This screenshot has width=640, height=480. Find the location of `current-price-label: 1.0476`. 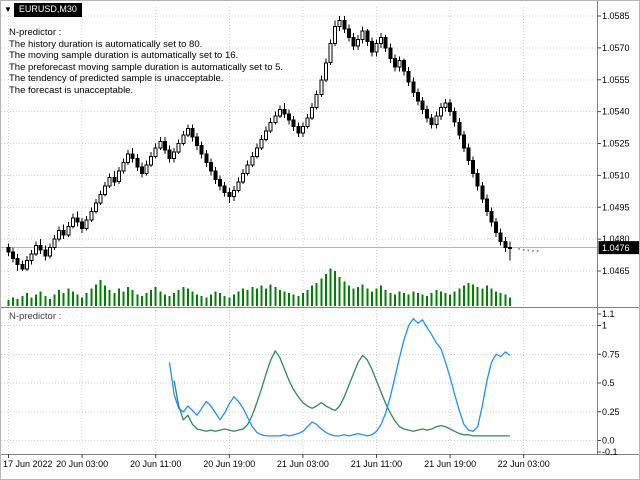

current-price-label: 1.0476 is located at coordinates (616, 248).